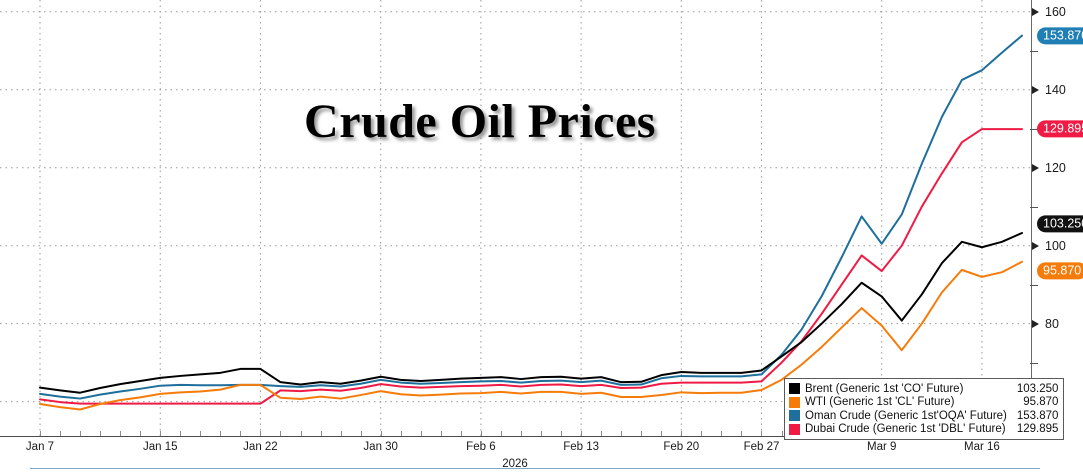 The width and height of the screenshot is (1083, 475). Describe the element at coordinates (1037, 388) in the screenshot. I see `legend-value: 103.250` at that location.